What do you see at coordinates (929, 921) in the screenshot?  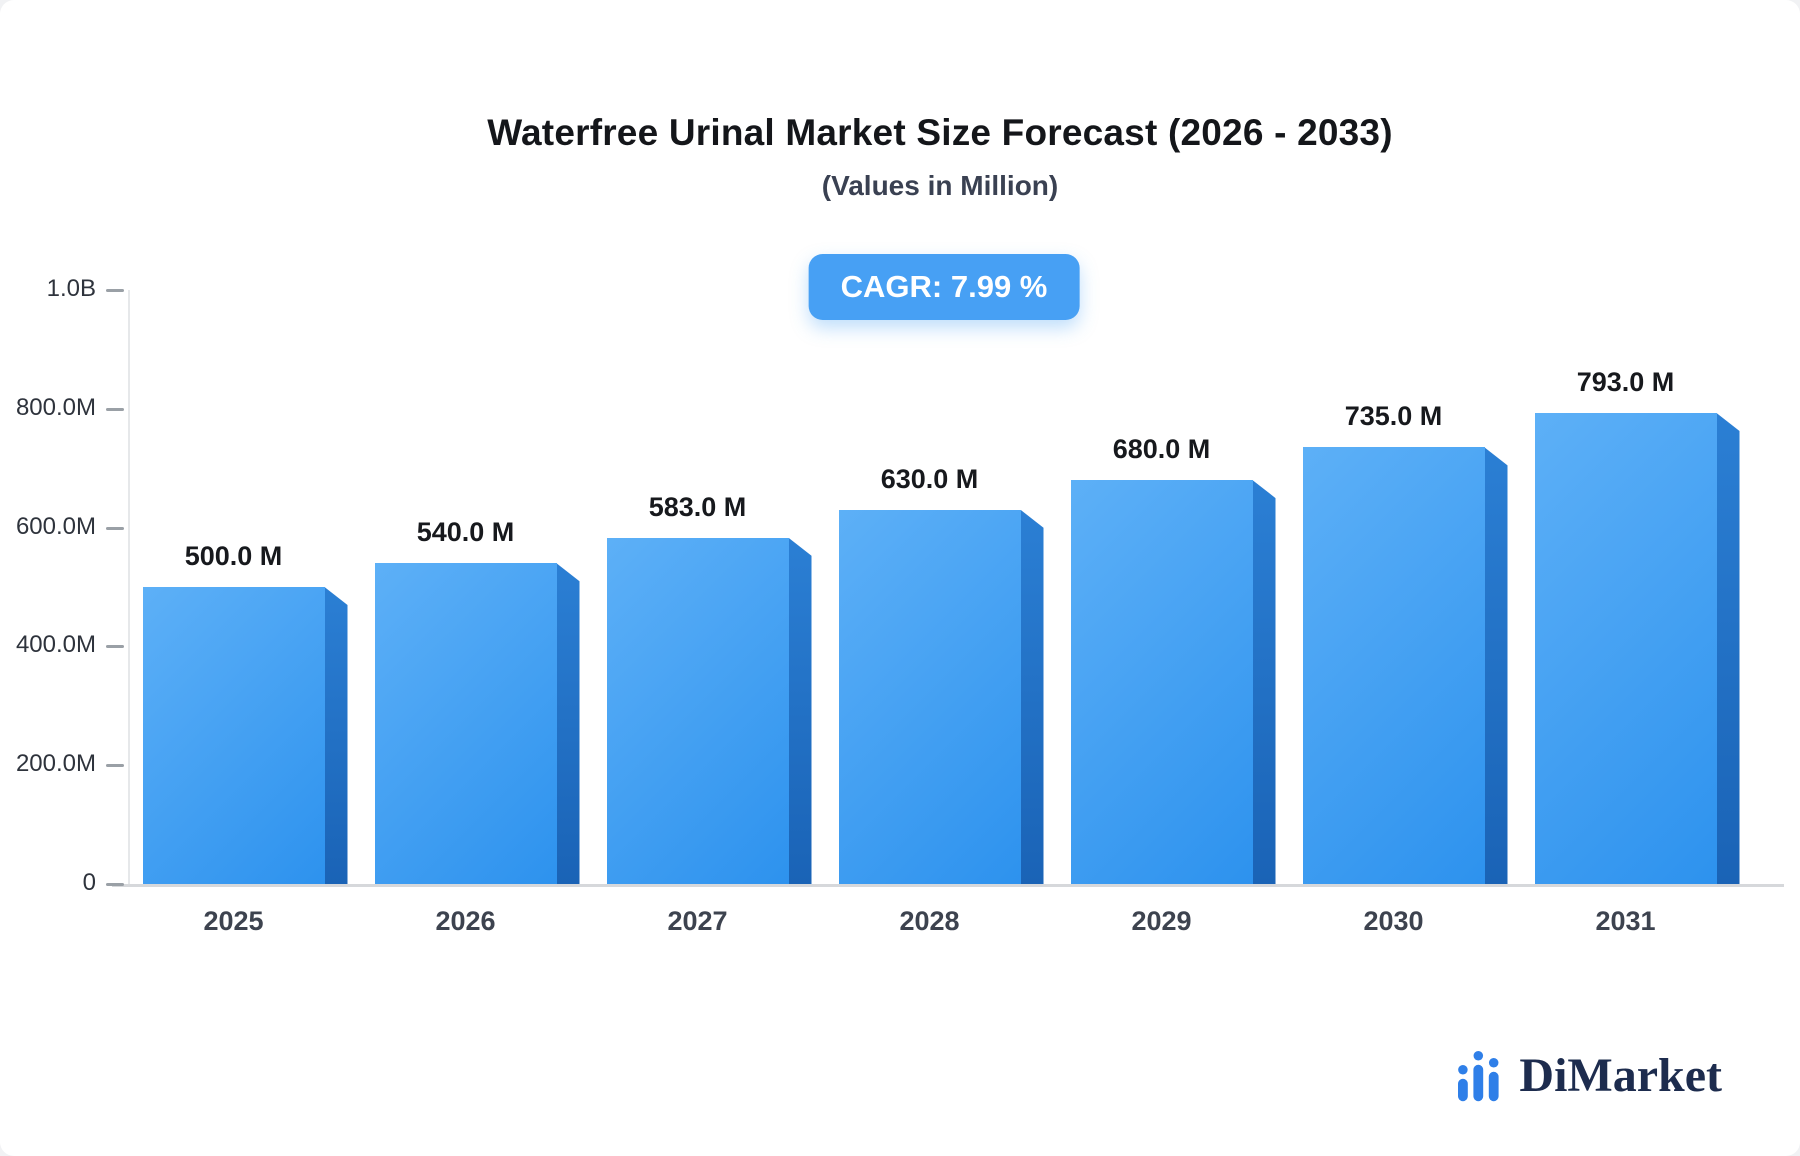 I see `x-axis-label: 2028` at bounding box center [929, 921].